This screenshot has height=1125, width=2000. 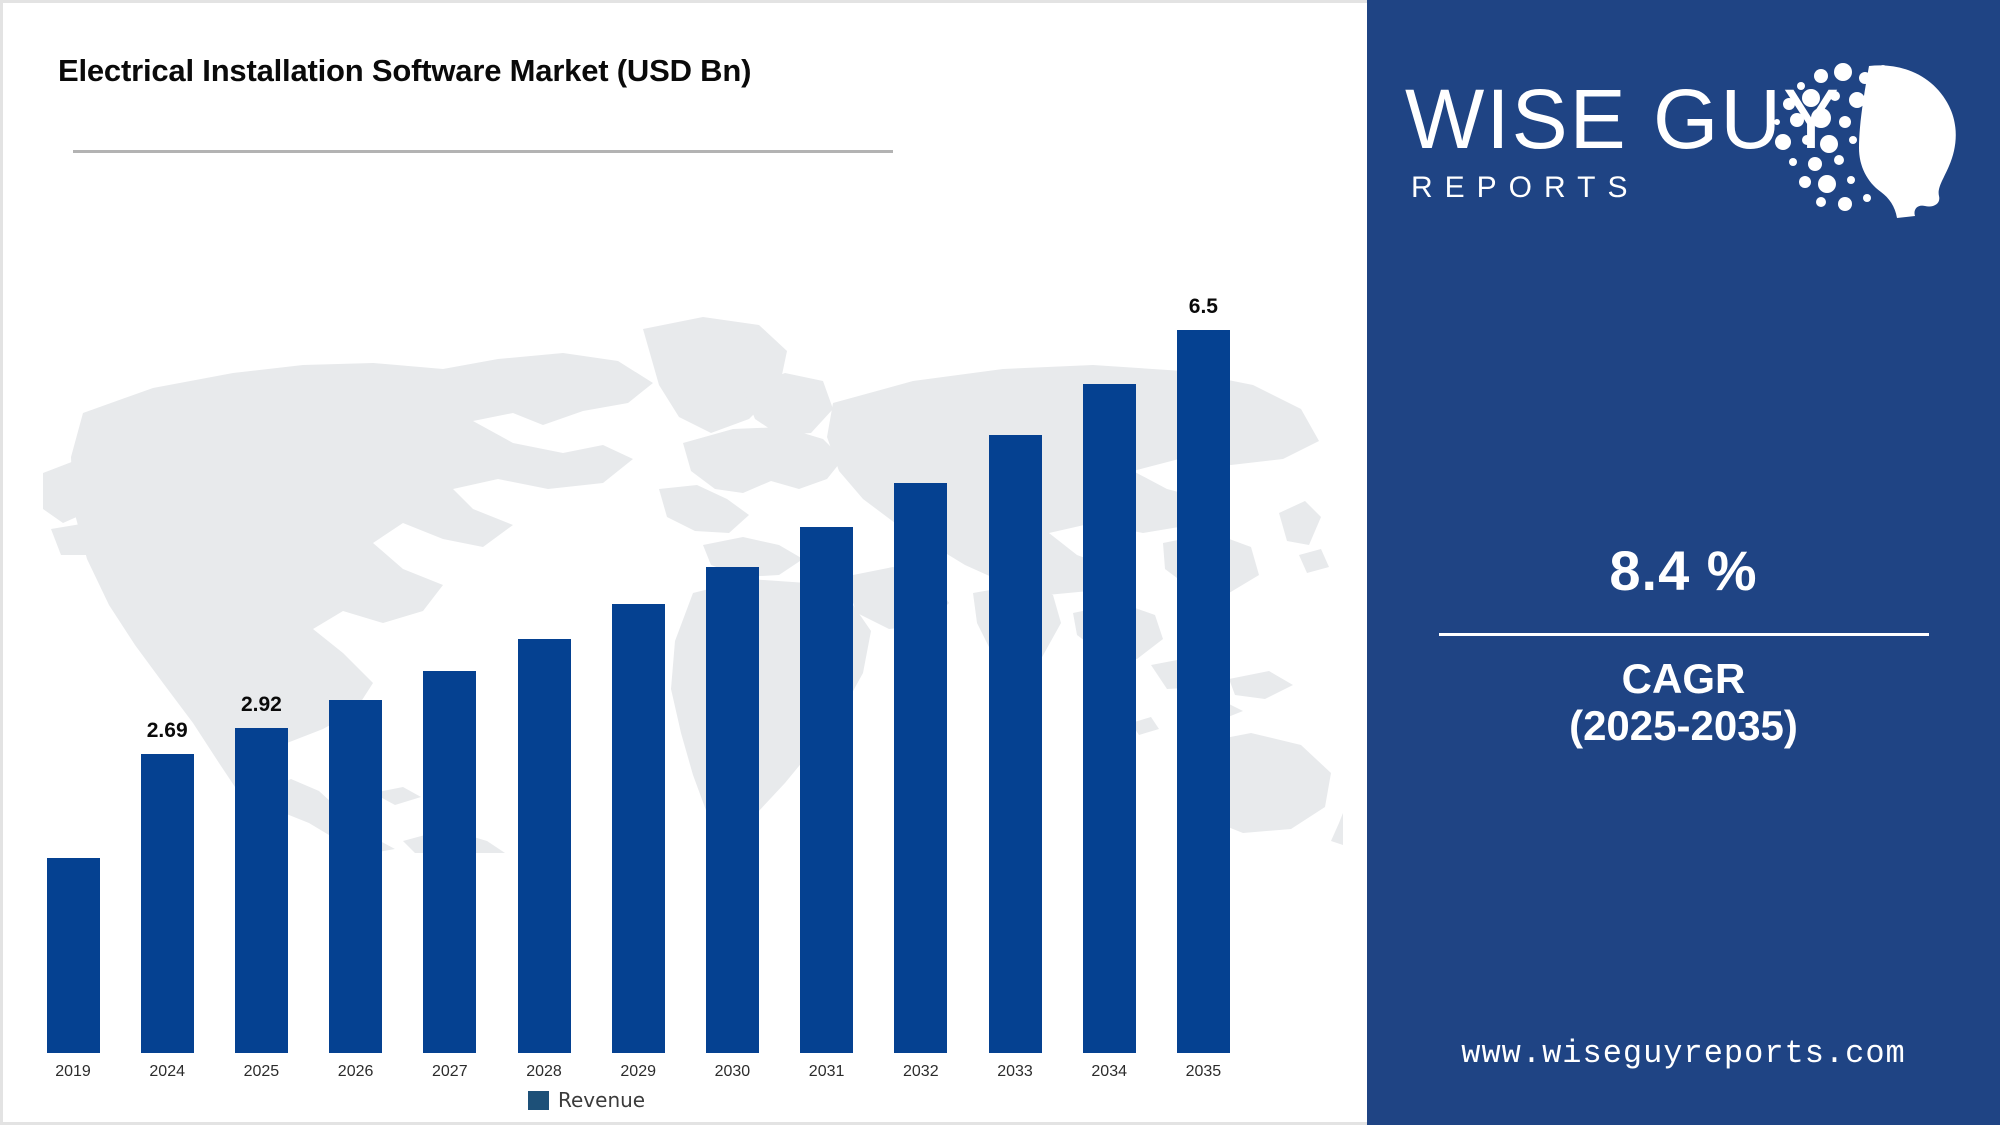 I want to click on x-tick-2029: 2029, so click(x=638, y=1071).